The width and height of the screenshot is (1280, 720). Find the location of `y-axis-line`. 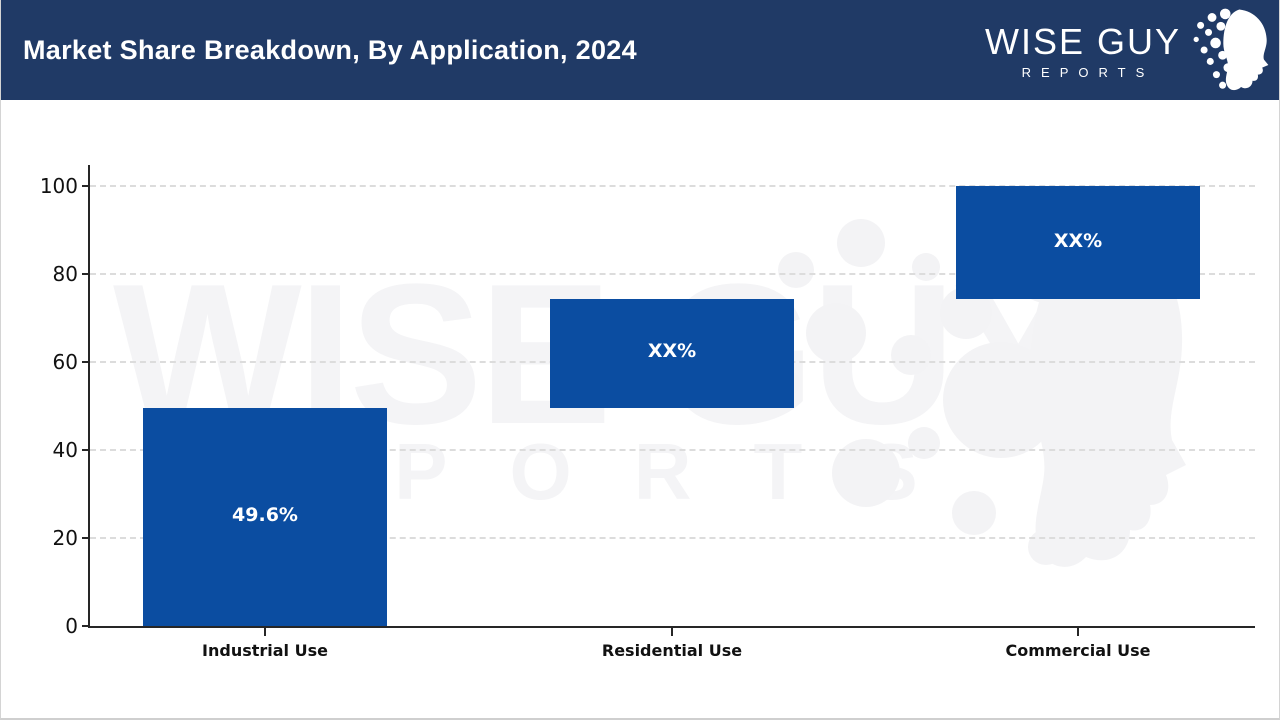

y-axis-line is located at coordinates (89, 396).